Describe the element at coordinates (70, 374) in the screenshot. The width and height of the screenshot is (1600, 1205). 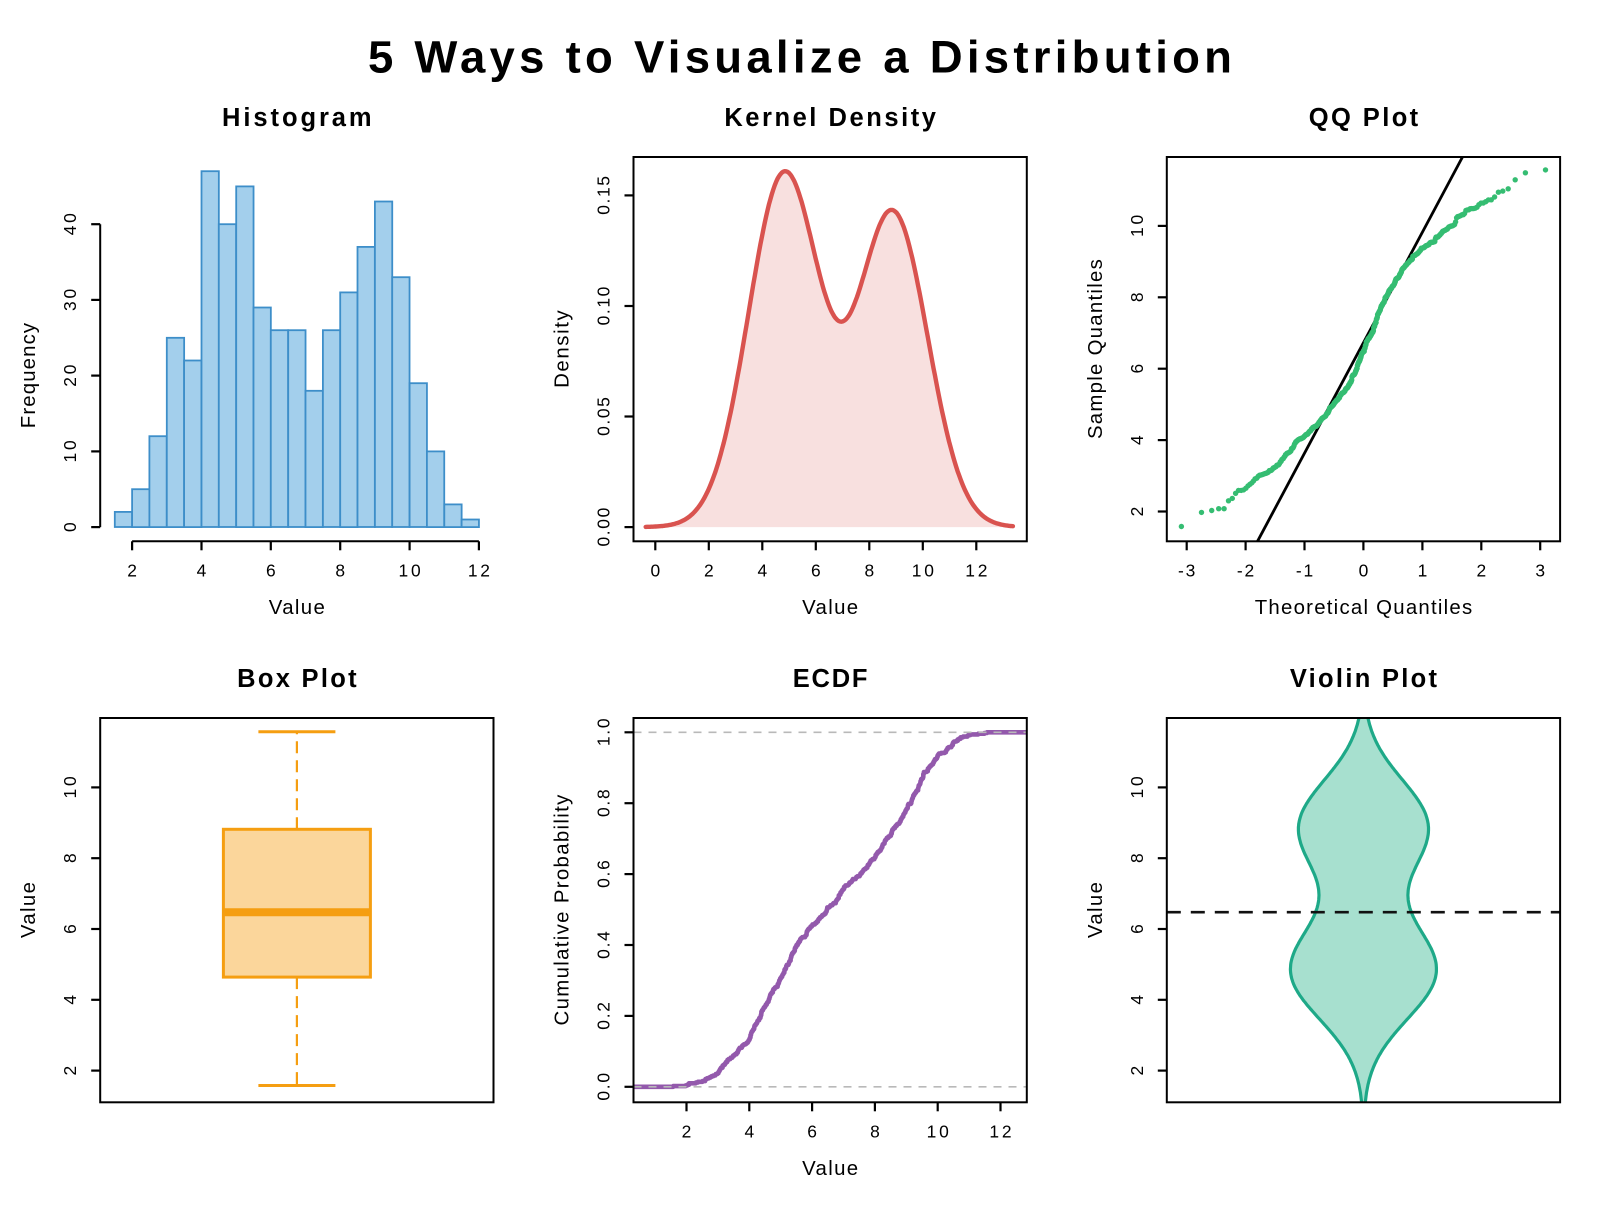
I see `svg-text: 20` at that location.